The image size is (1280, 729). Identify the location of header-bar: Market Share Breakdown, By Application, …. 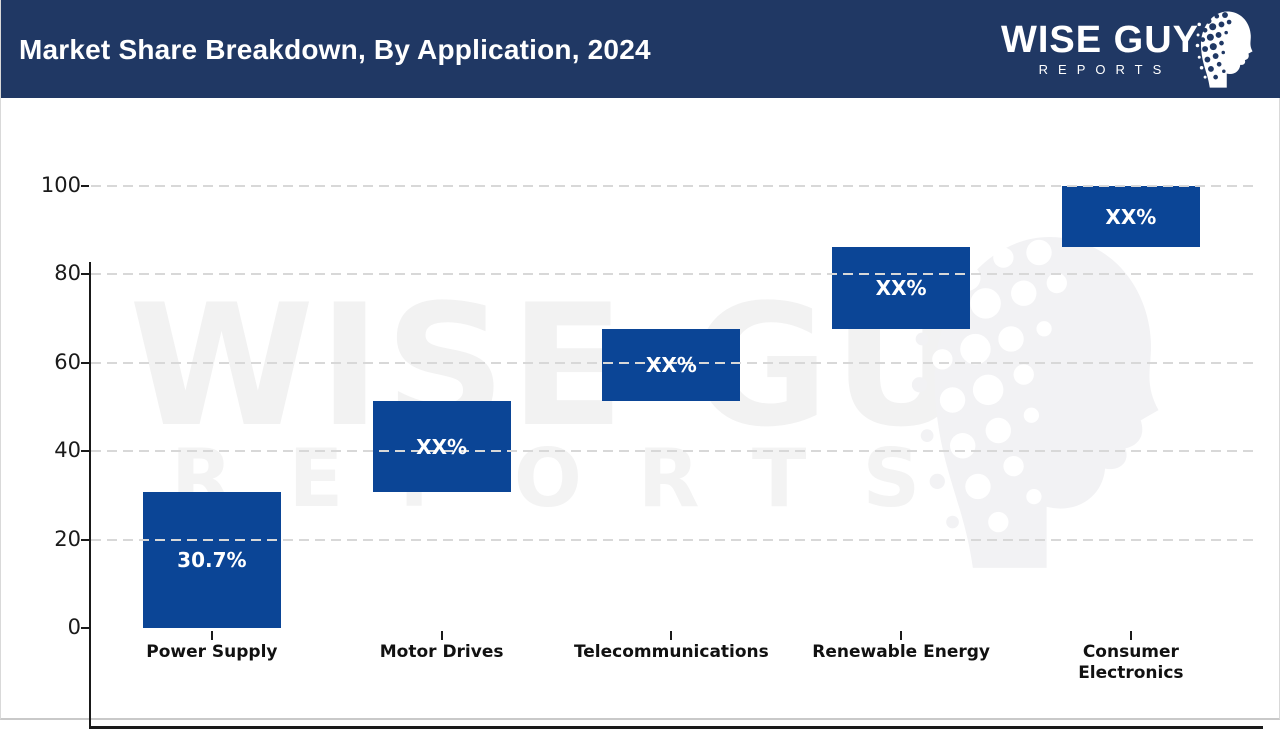
(640, 49).